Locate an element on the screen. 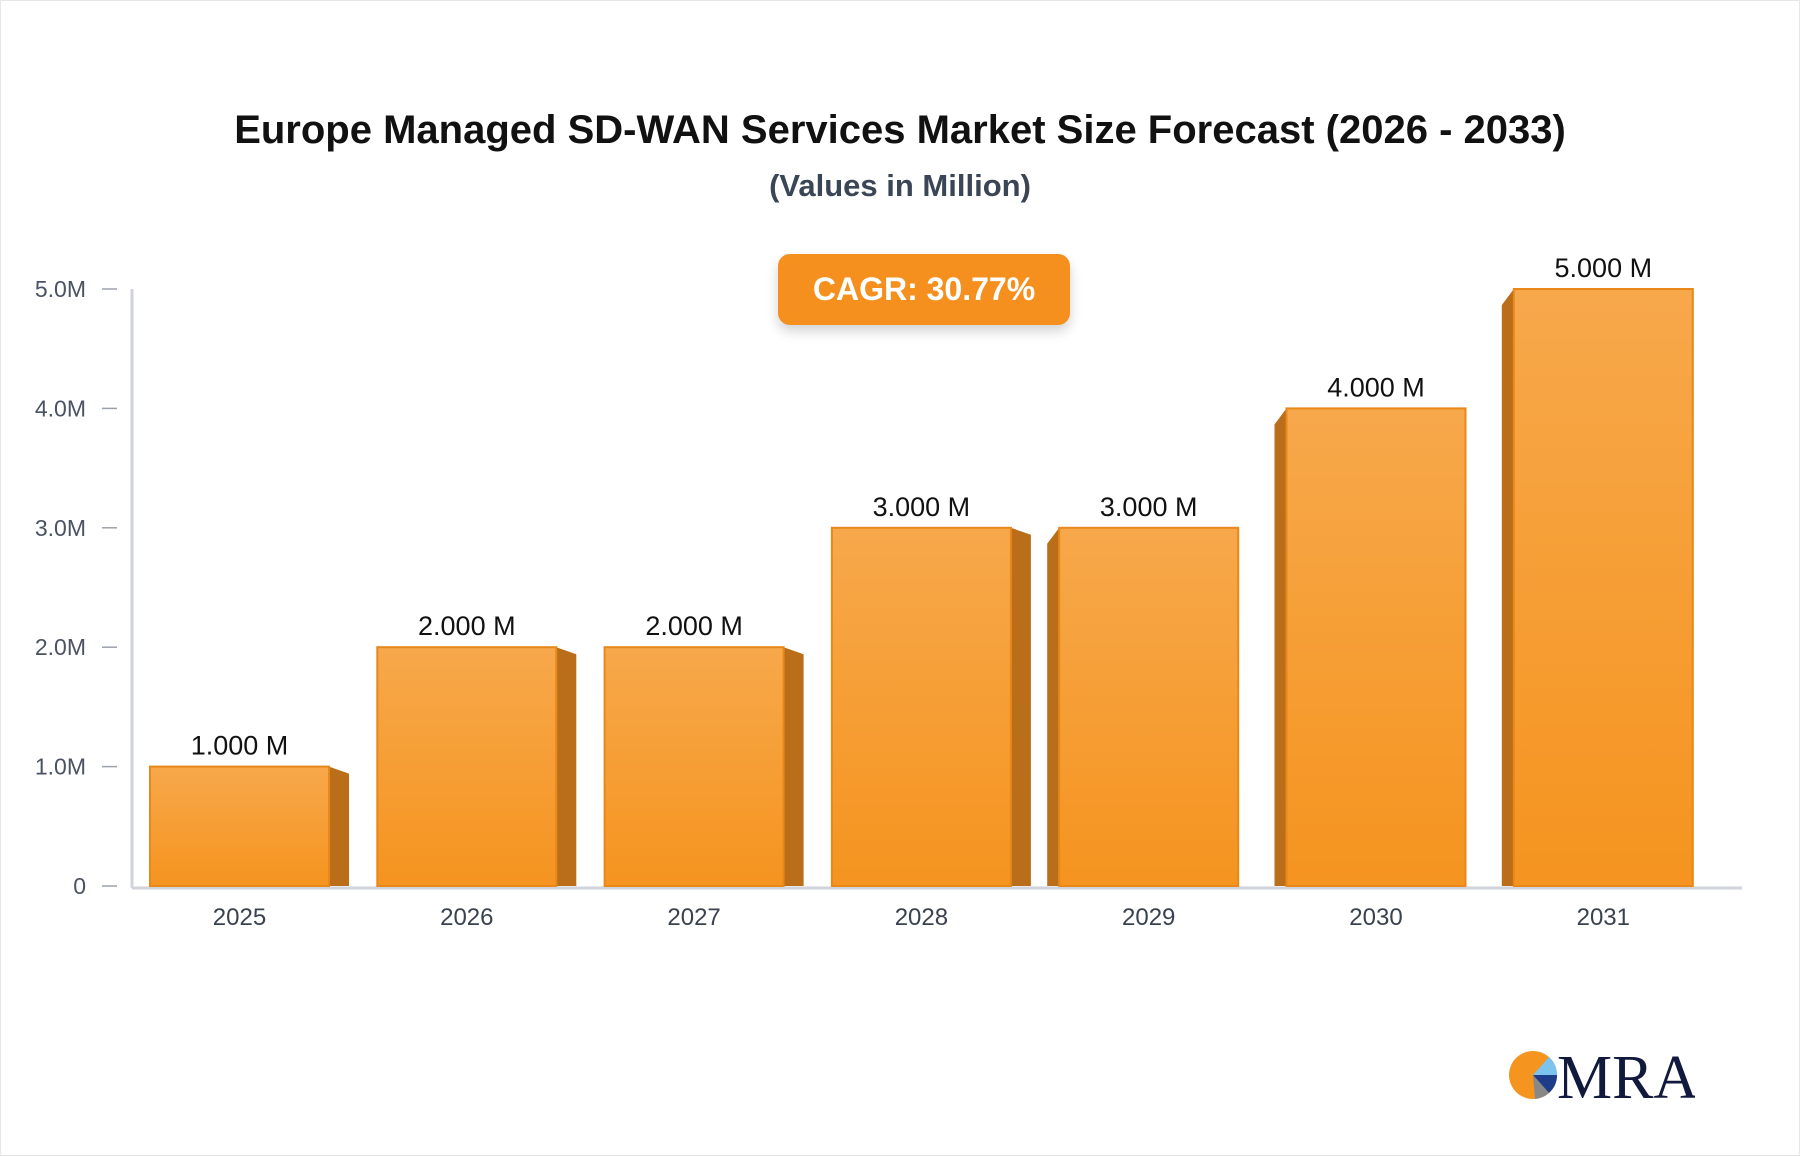  x-tick-label: 2025 is located at coordinates (239, 917).